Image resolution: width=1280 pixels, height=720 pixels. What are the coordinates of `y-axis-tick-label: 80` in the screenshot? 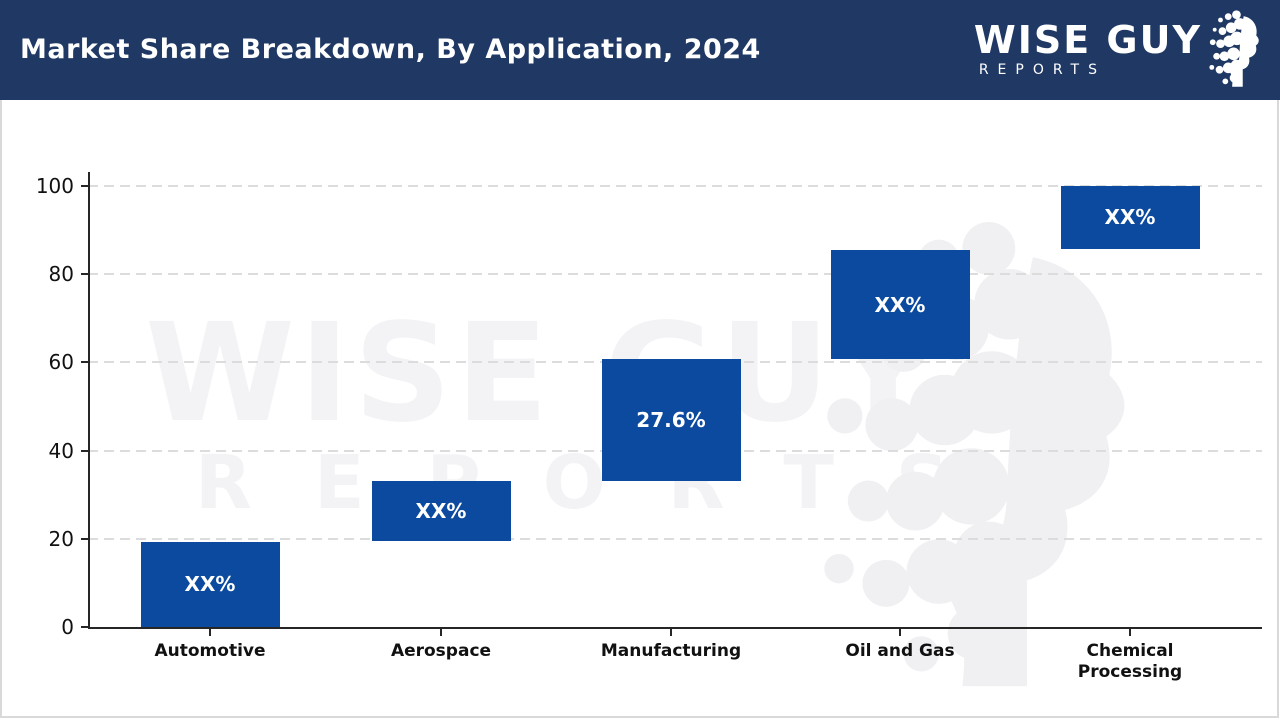 It's located at (61, 274).